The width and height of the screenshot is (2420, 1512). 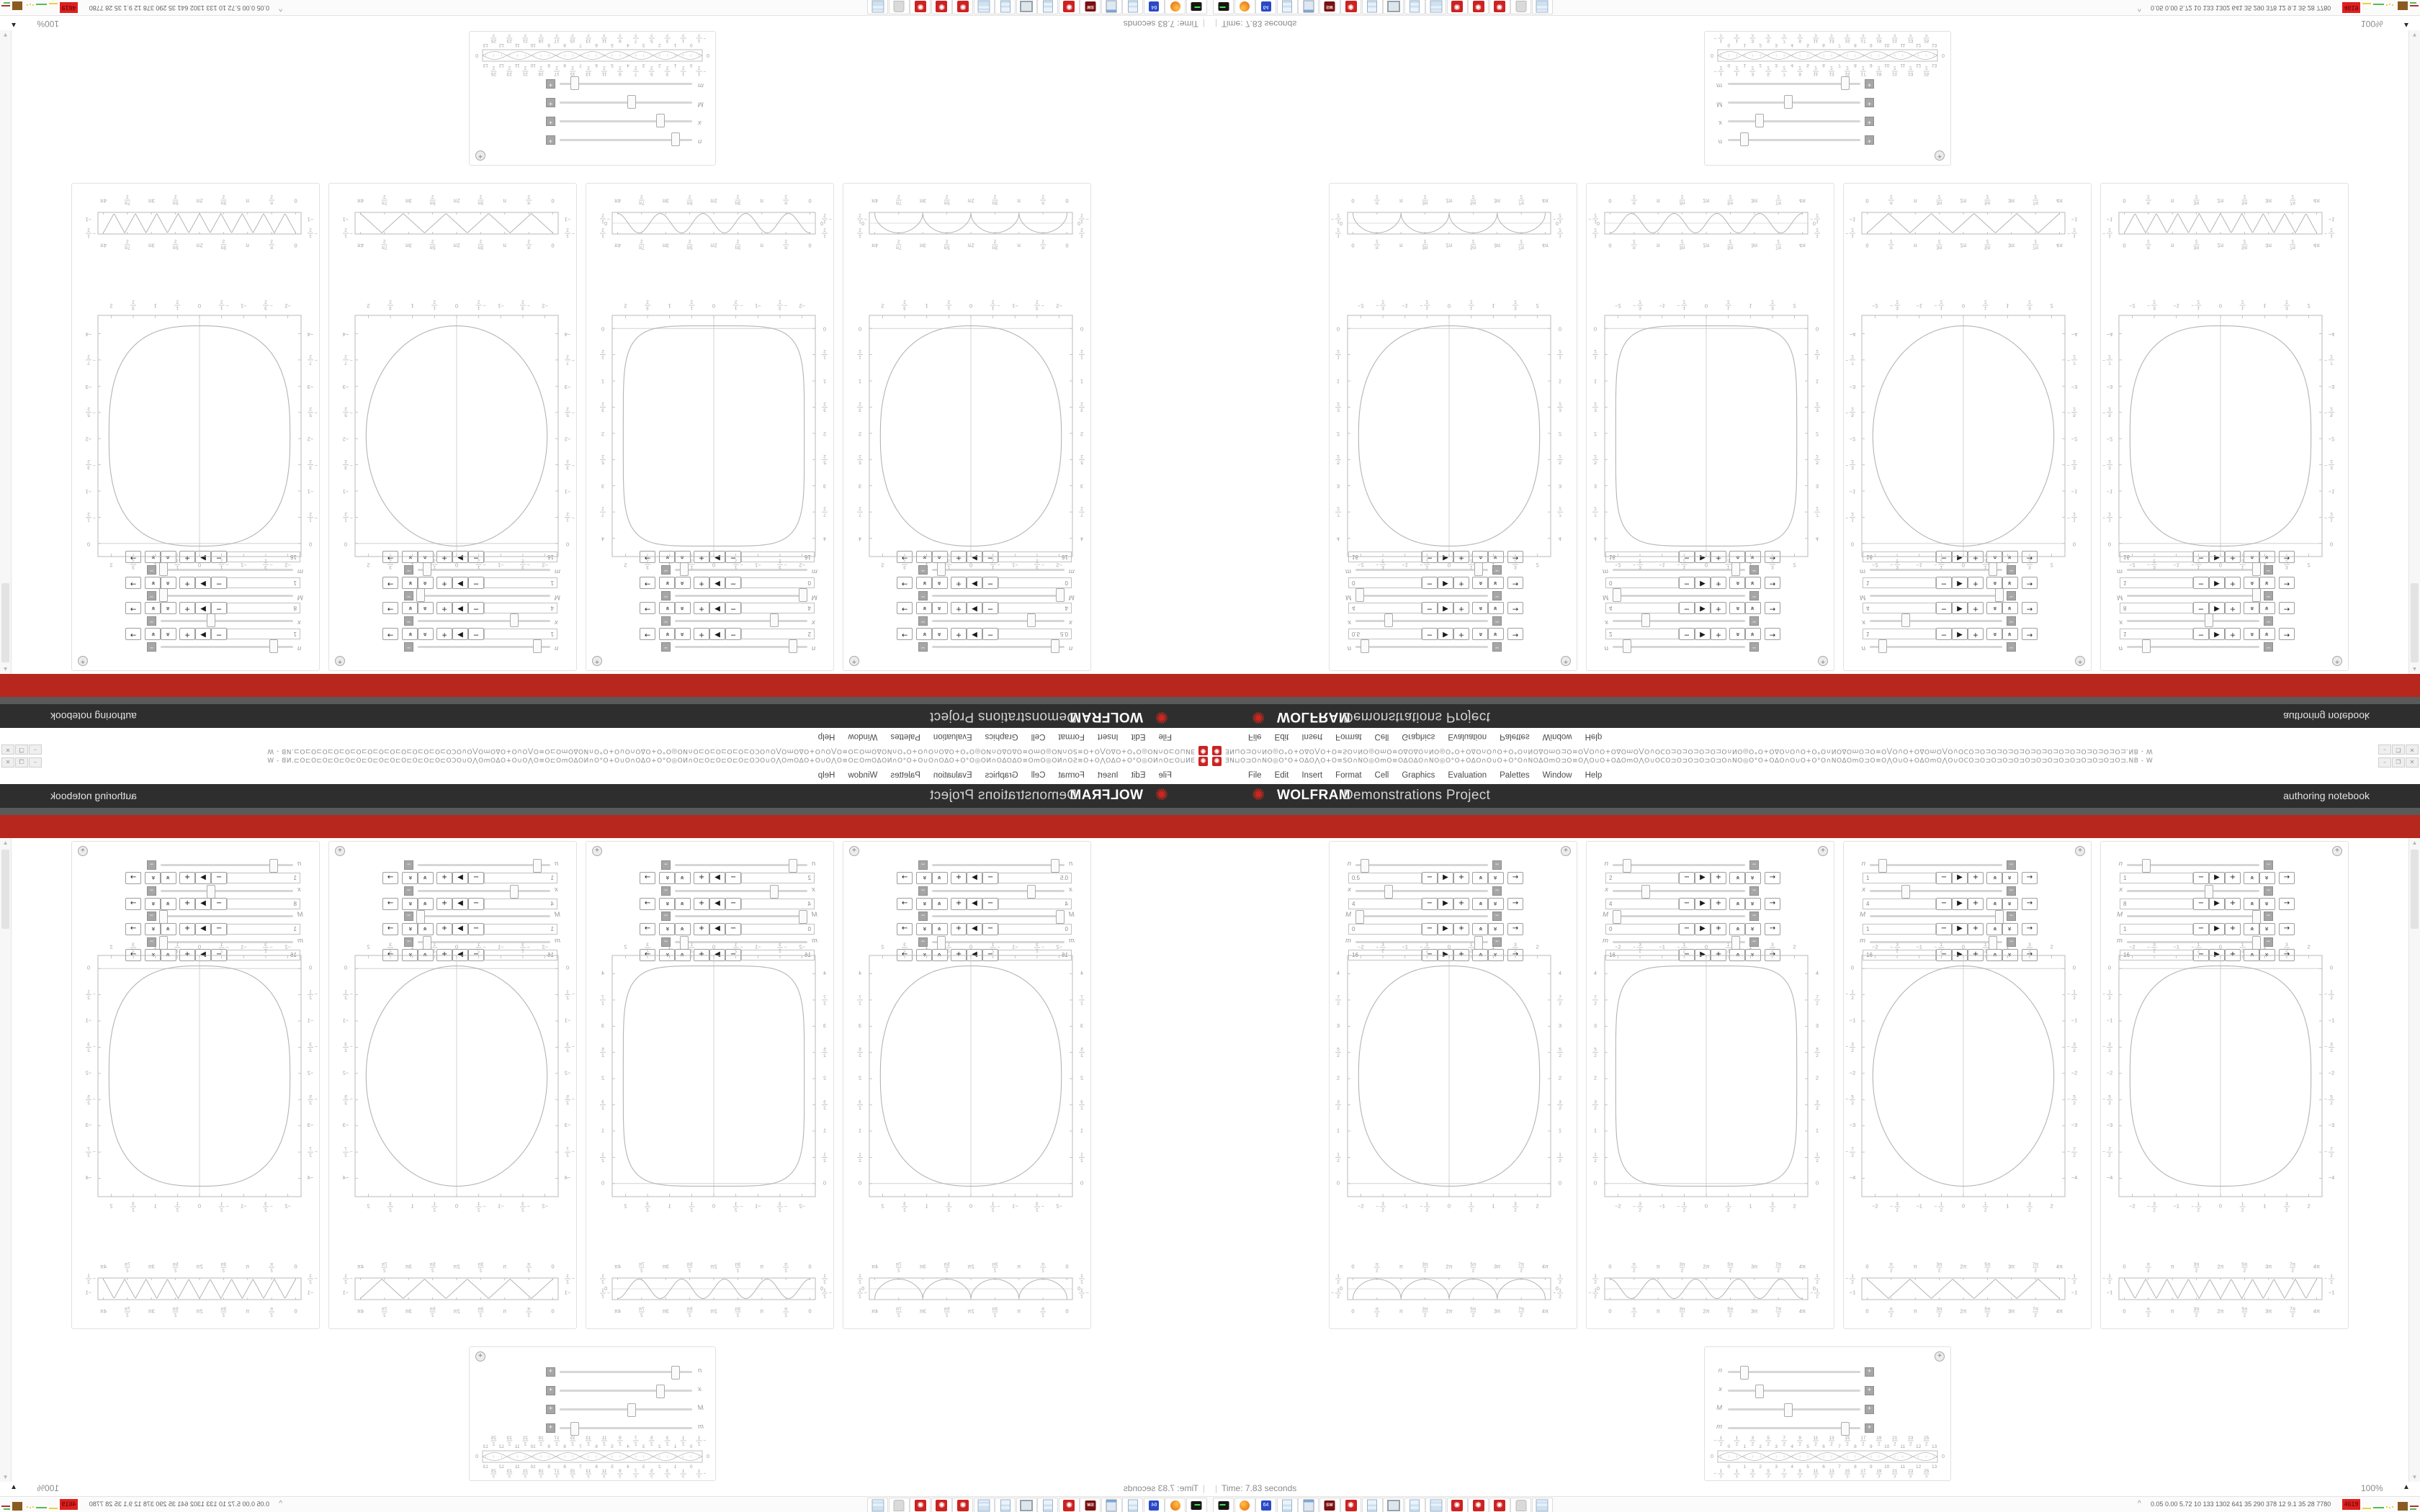 I want to click on menu-item-help: Help, so click(x=826, y=736).